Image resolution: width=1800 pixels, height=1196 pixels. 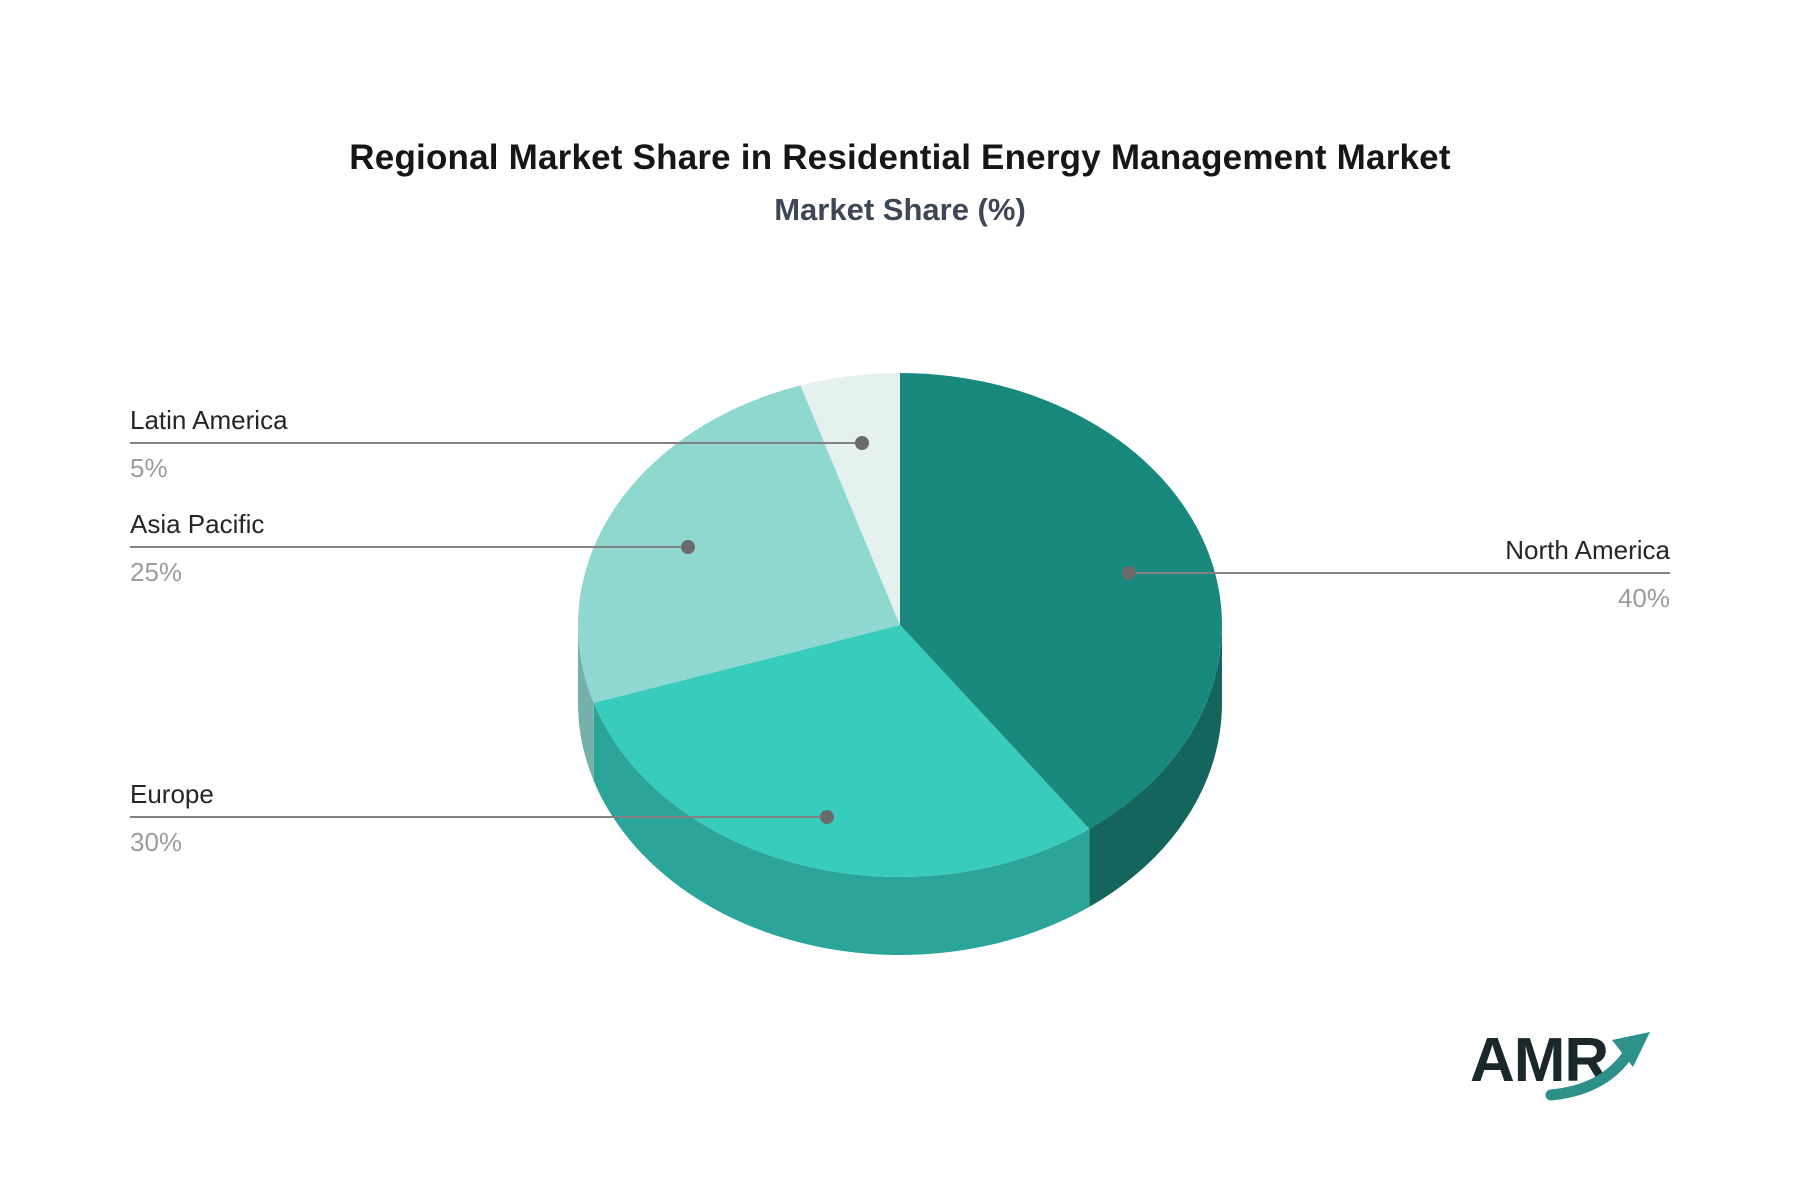 I want to click on pie-slice-asia-pacific, so click(x=739, y=544).